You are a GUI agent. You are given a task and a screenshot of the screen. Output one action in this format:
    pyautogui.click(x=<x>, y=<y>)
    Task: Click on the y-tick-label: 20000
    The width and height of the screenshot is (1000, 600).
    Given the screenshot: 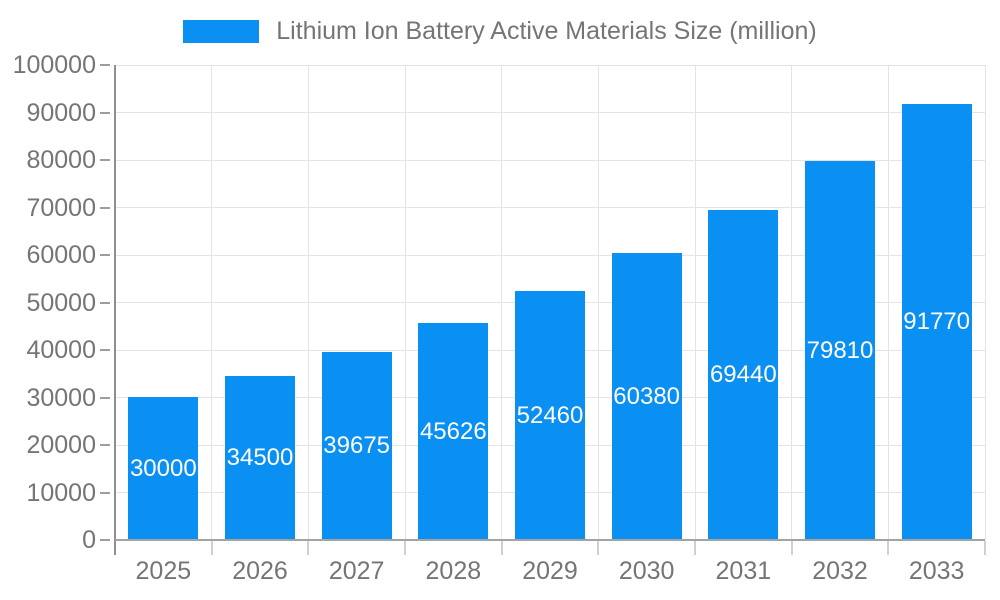 What is the action you would take?
    pyautogui.click(x=61, y=445)
    